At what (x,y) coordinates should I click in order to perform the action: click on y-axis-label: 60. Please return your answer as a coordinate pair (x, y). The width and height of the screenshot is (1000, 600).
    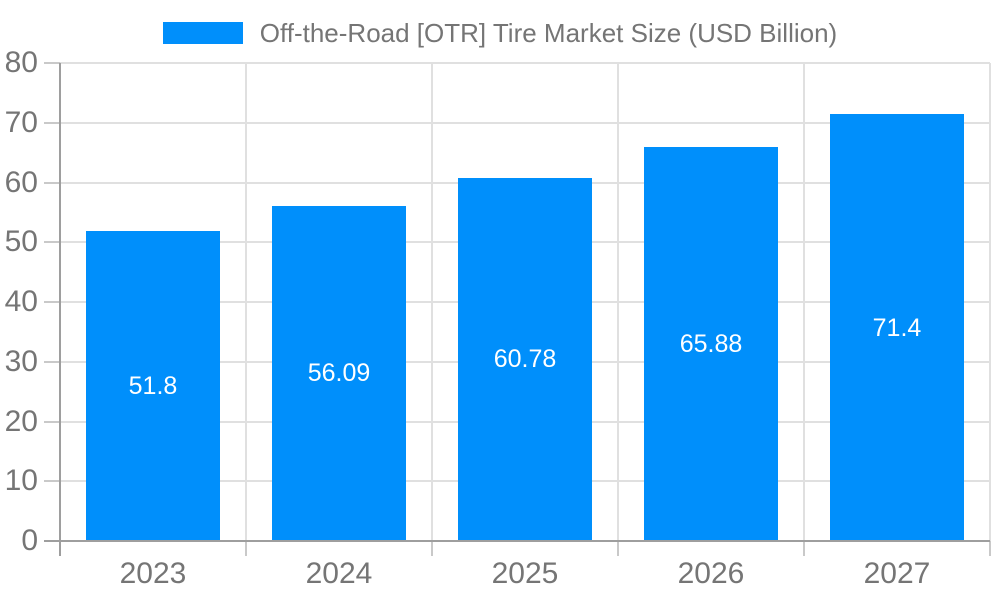
    Looking at the image, I should click on (21, 182).